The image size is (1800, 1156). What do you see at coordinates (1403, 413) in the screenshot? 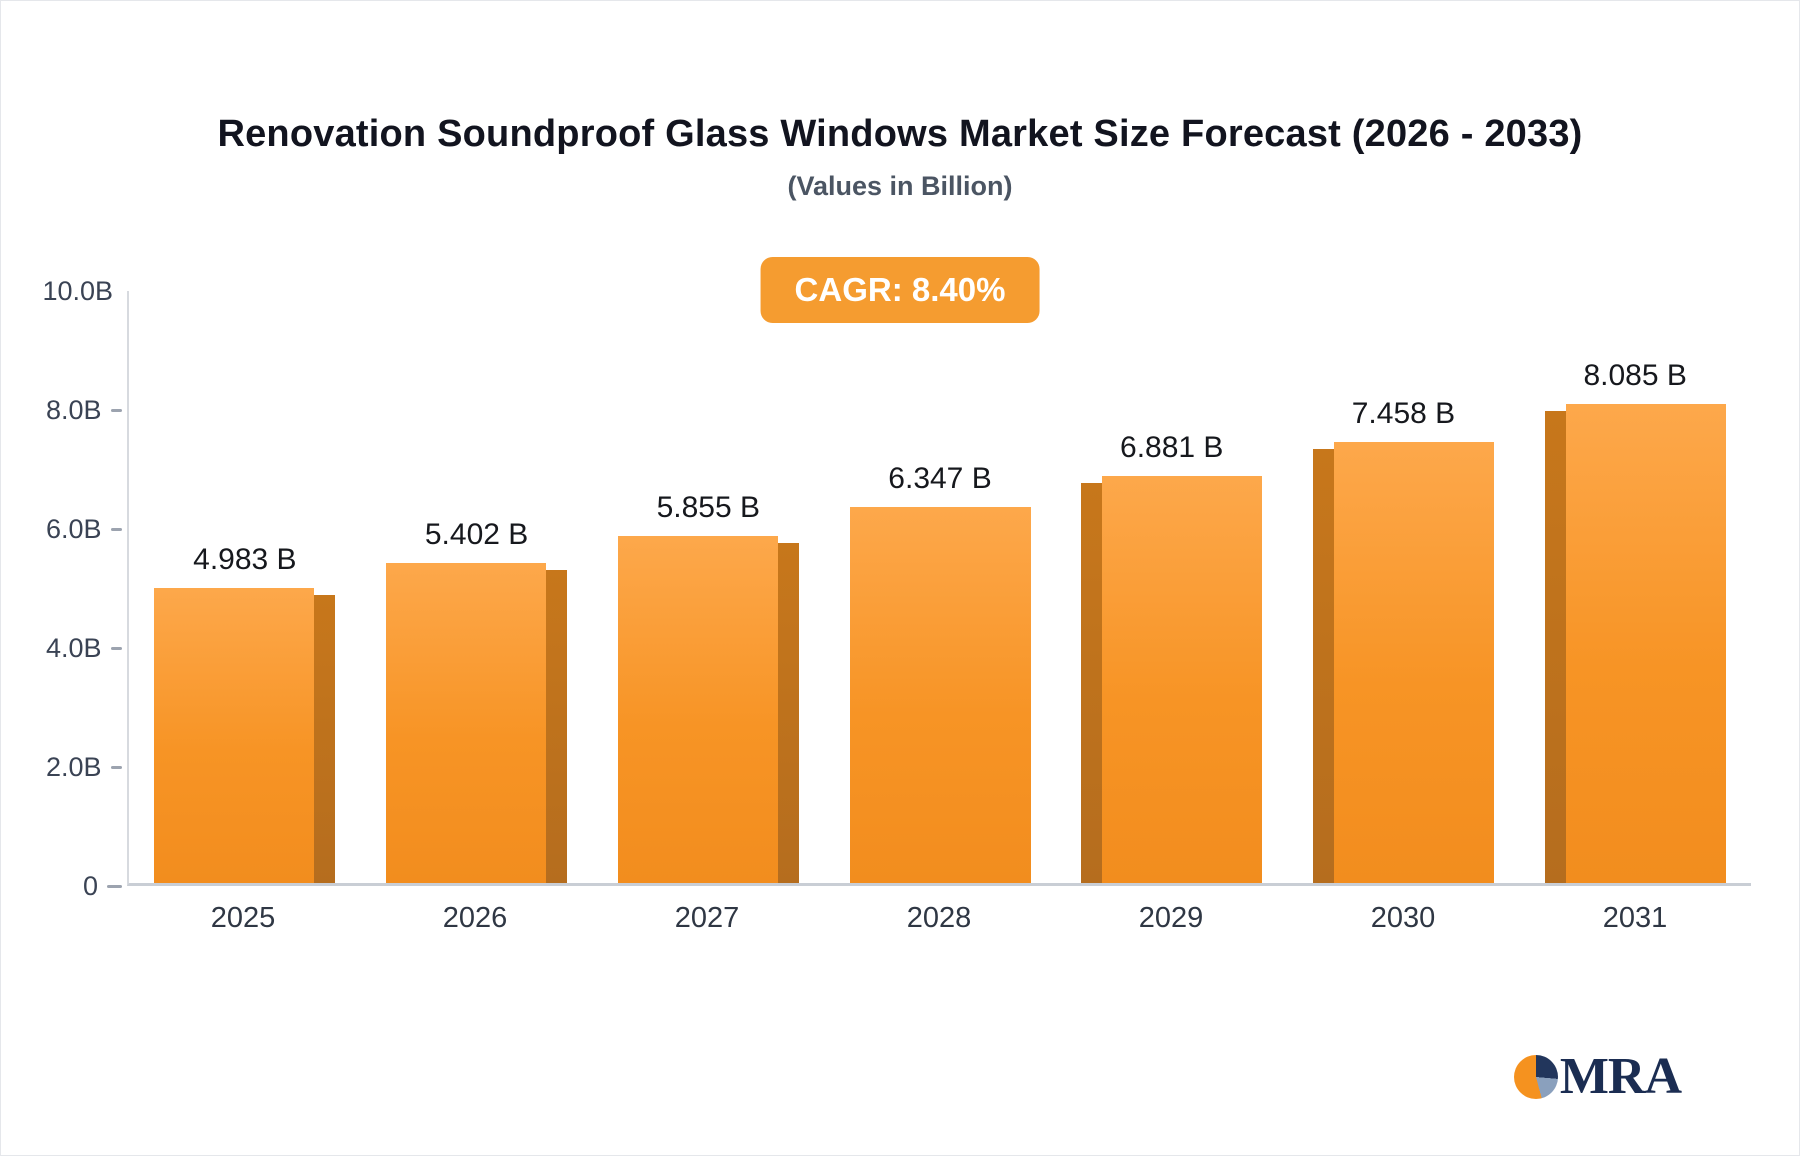
I see `bar-value-label: 7.458 B` at bounding box center [1403, 413].